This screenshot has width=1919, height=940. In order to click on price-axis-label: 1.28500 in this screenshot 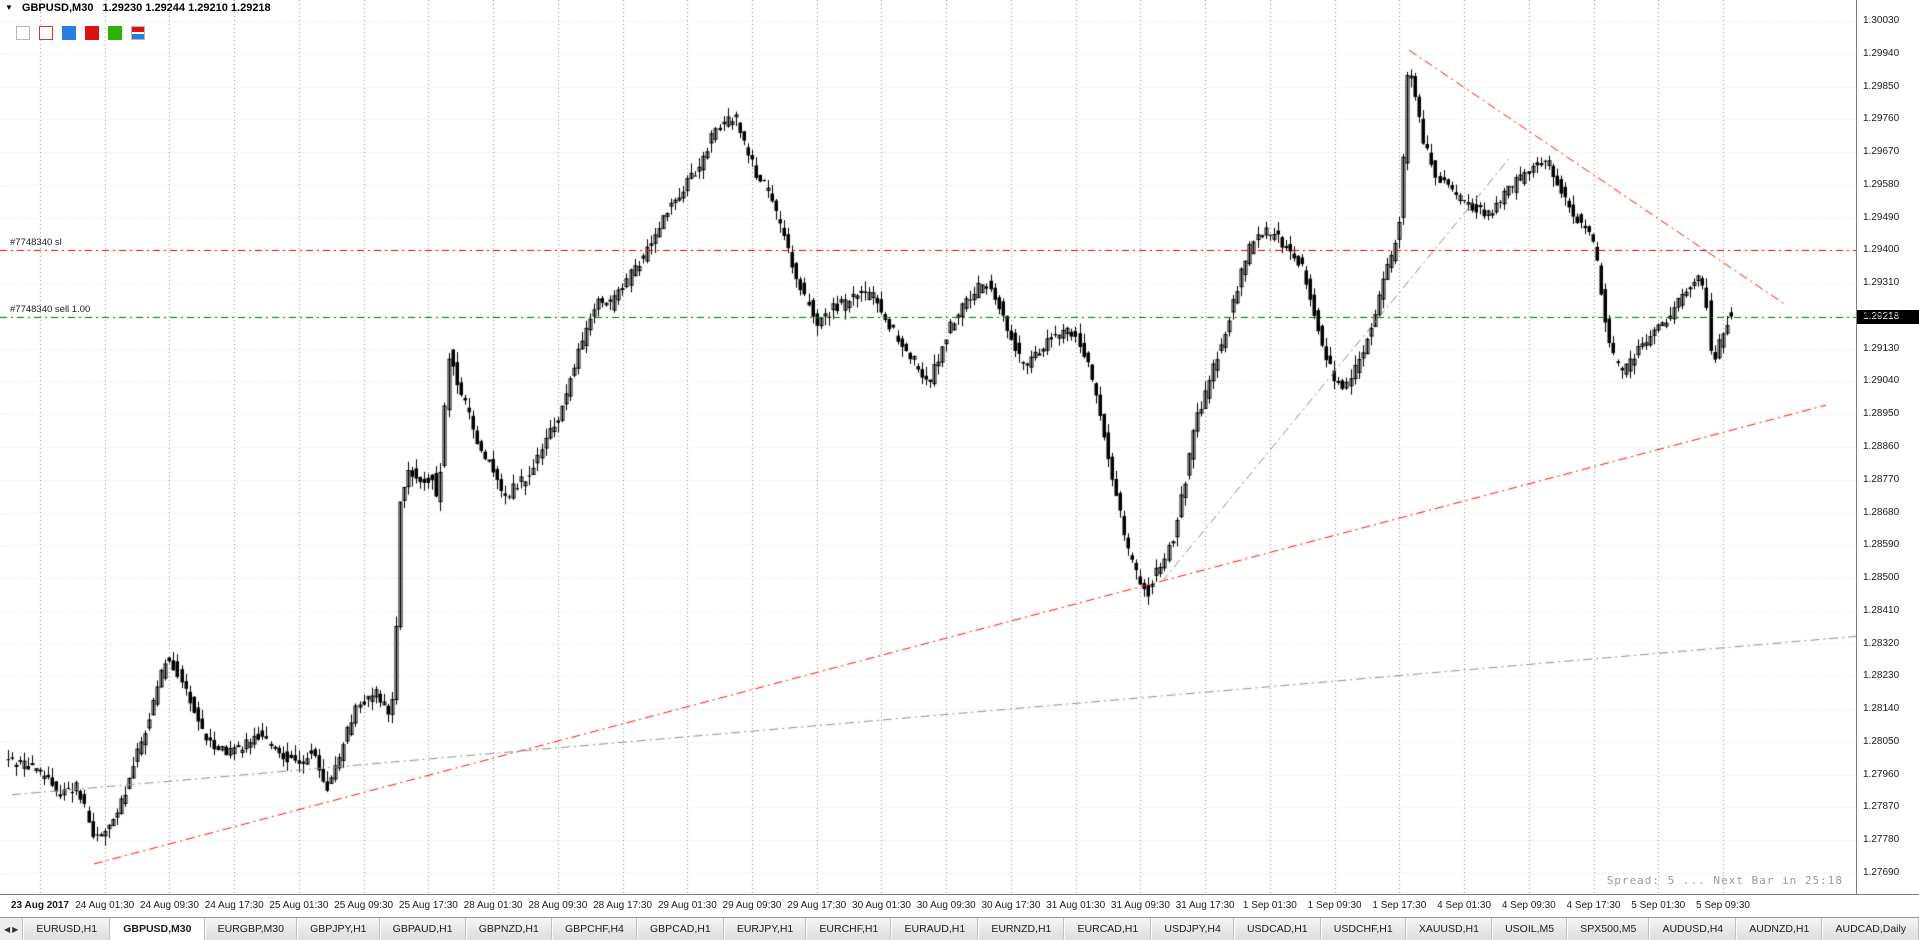, I will do `click(1881, 578)`.